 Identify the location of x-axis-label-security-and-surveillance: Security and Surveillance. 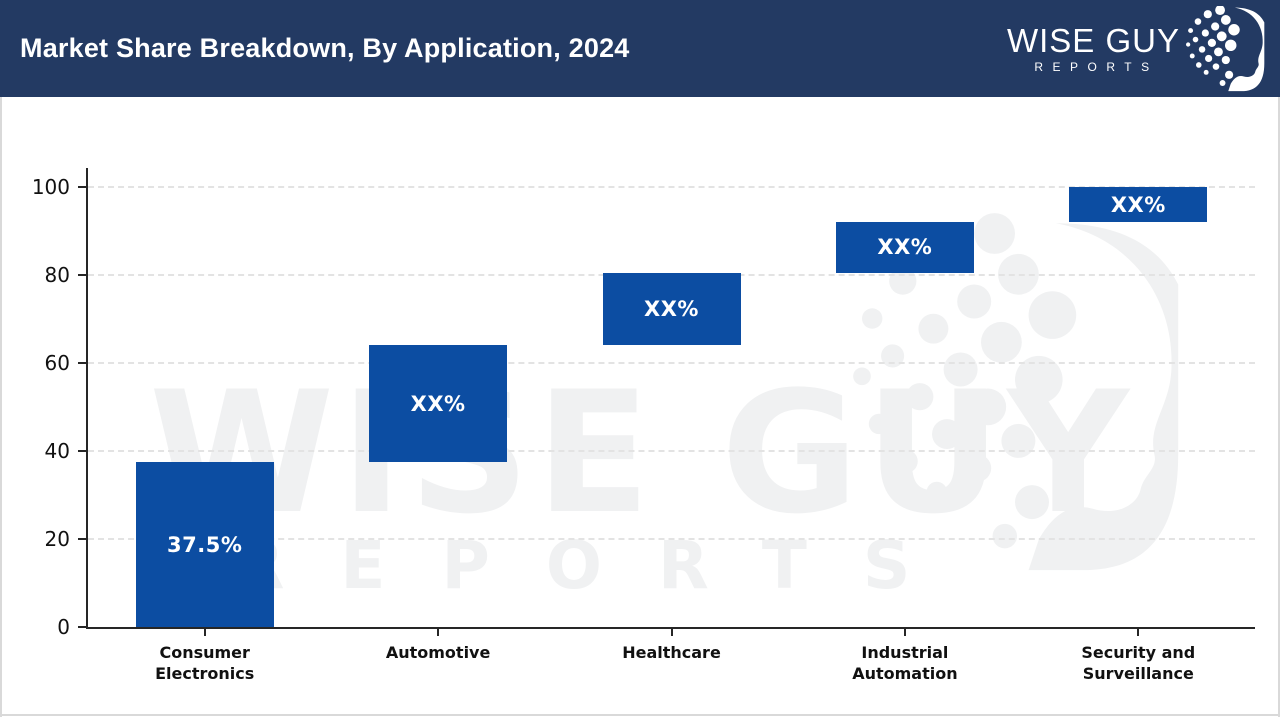
(1138, 663).